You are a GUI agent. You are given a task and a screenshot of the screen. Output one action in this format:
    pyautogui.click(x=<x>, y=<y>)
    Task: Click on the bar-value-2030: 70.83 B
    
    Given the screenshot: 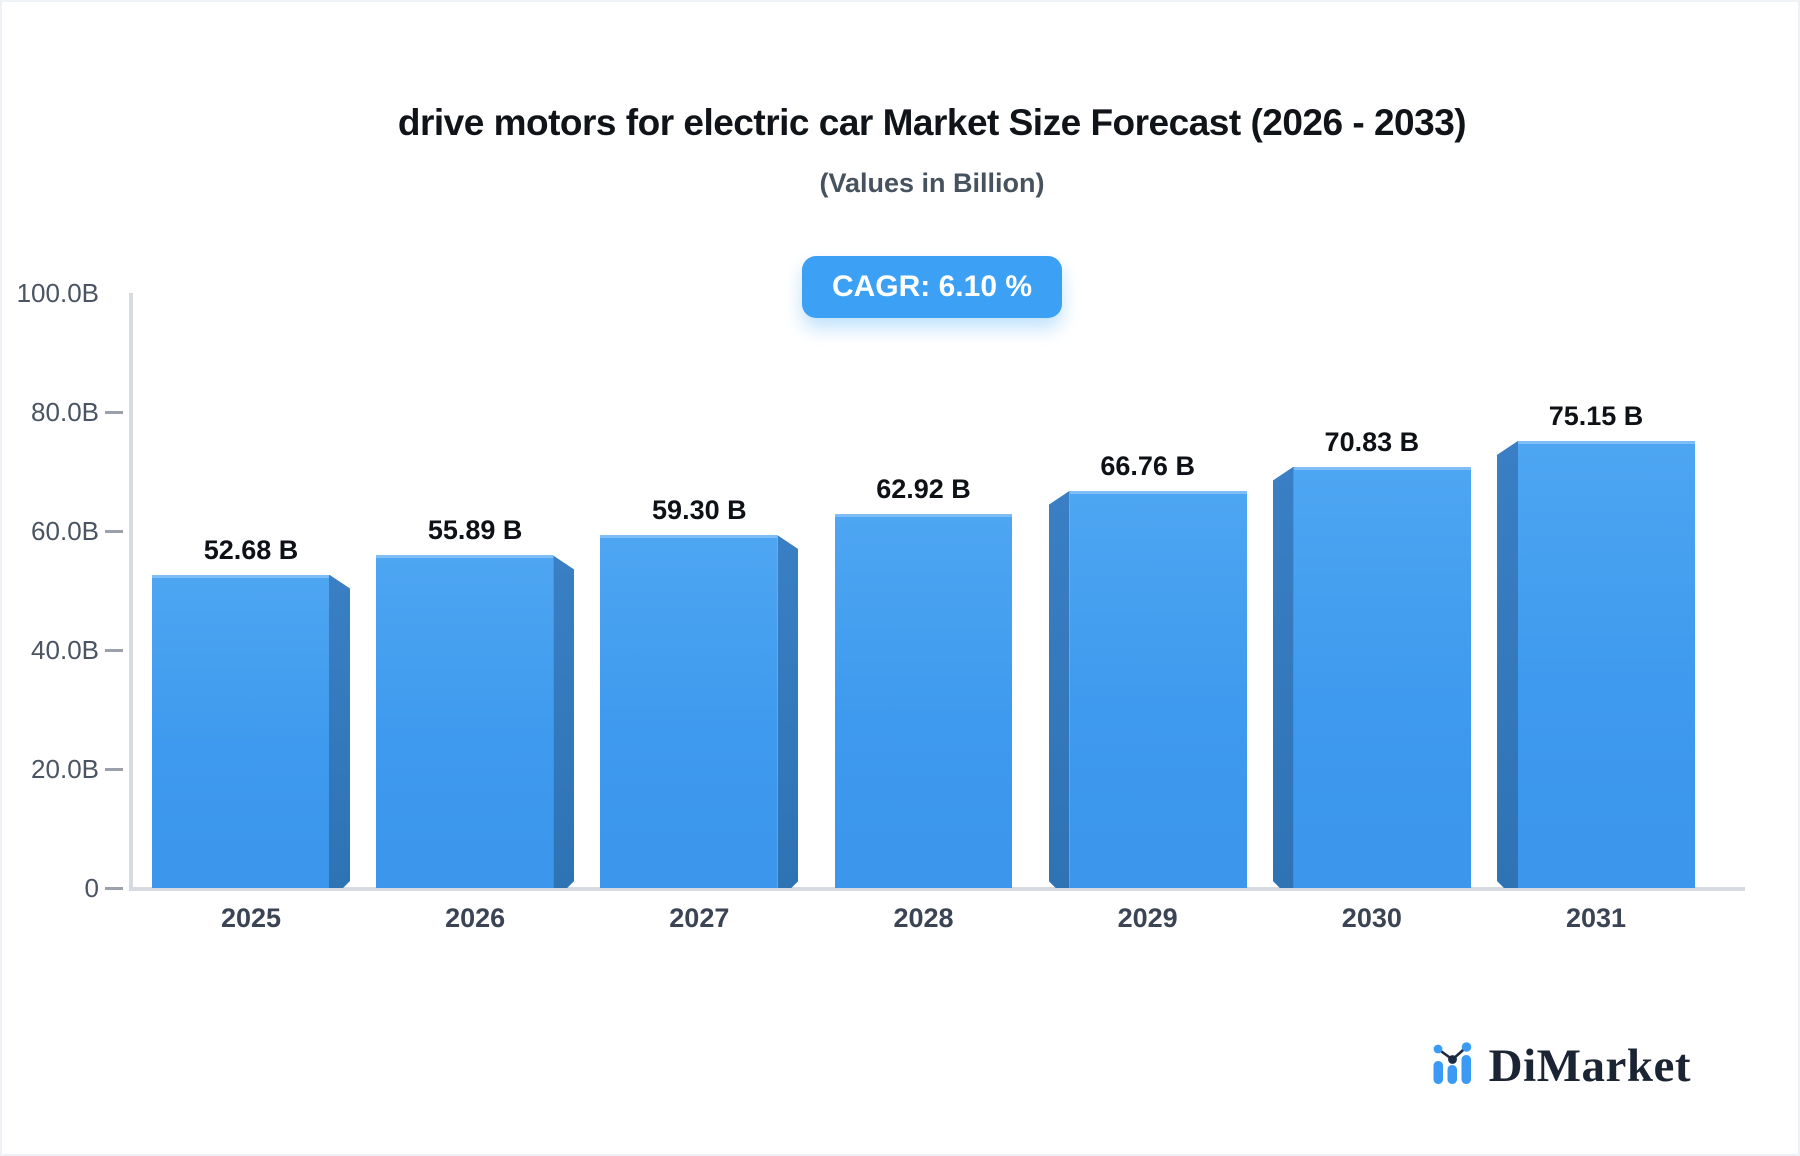 What is the action you would take?
    pyautogui.click(x=1372, y=441)
    